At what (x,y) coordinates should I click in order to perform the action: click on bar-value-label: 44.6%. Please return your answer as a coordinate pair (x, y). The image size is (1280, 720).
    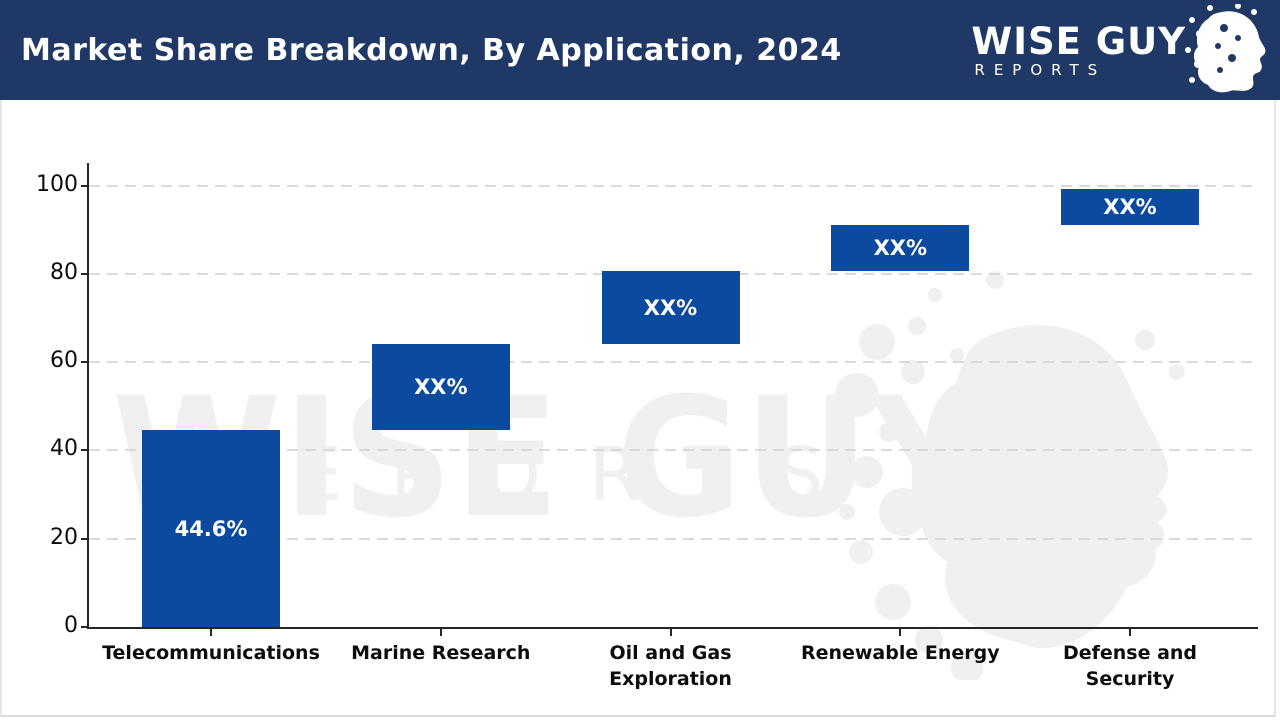
    Looking at the image, I should click on (211, 528).